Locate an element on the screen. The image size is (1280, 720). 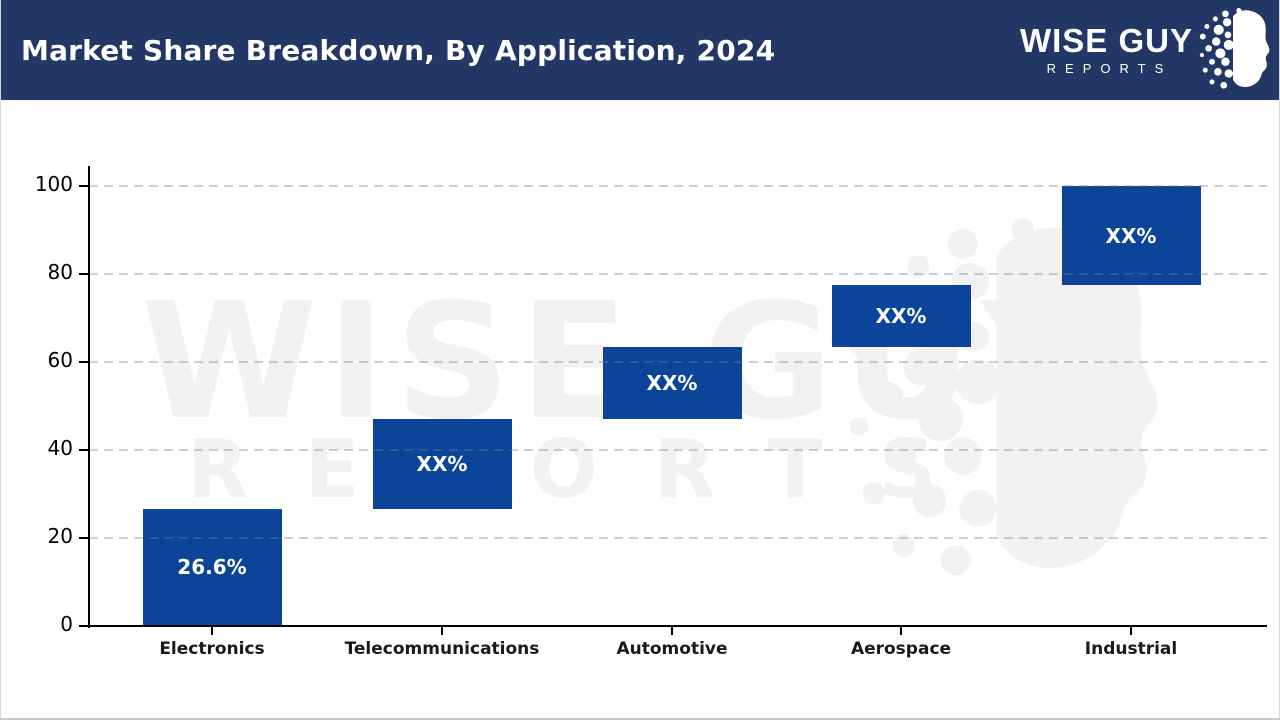
bar-automotive is located at coordinates (672, 383).